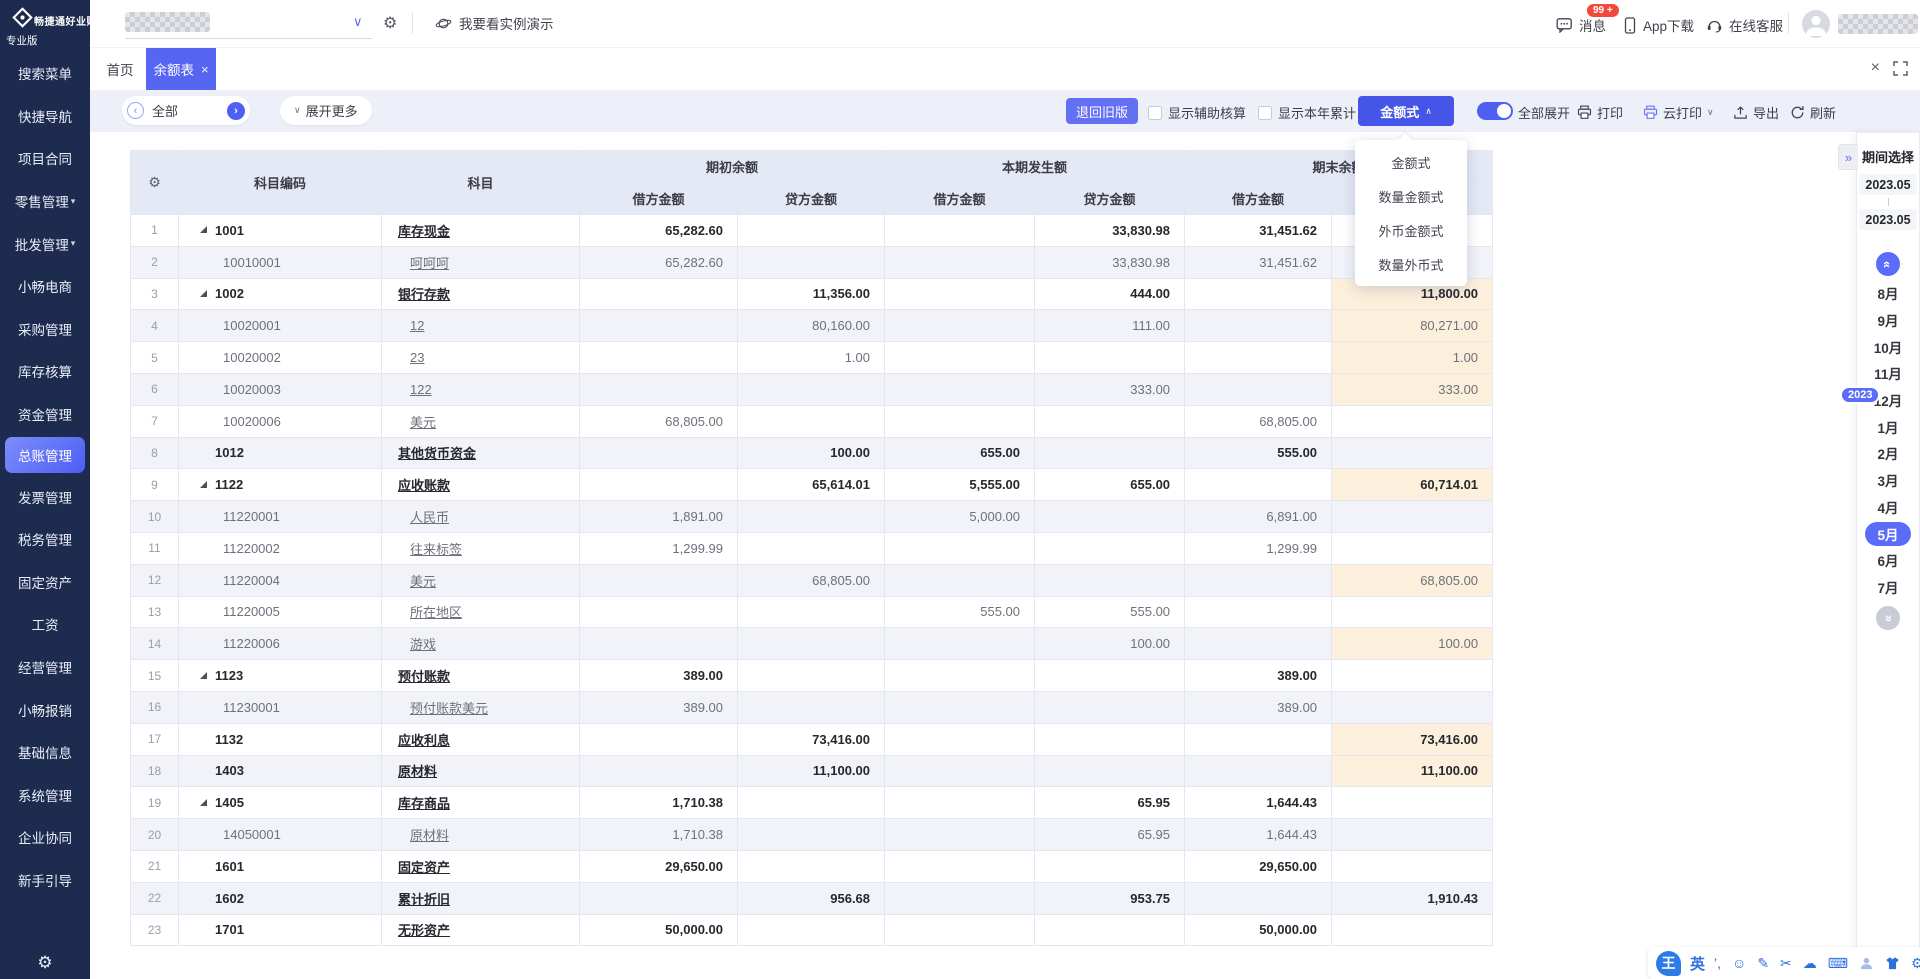 Image resolution: width=1920 pixels, height=979 pixels. What do you see at coordinates (1678, 112) in the screenshot?
I see `cloud-print-button: 云打印 ∨` at bounding box center [1678, 112].